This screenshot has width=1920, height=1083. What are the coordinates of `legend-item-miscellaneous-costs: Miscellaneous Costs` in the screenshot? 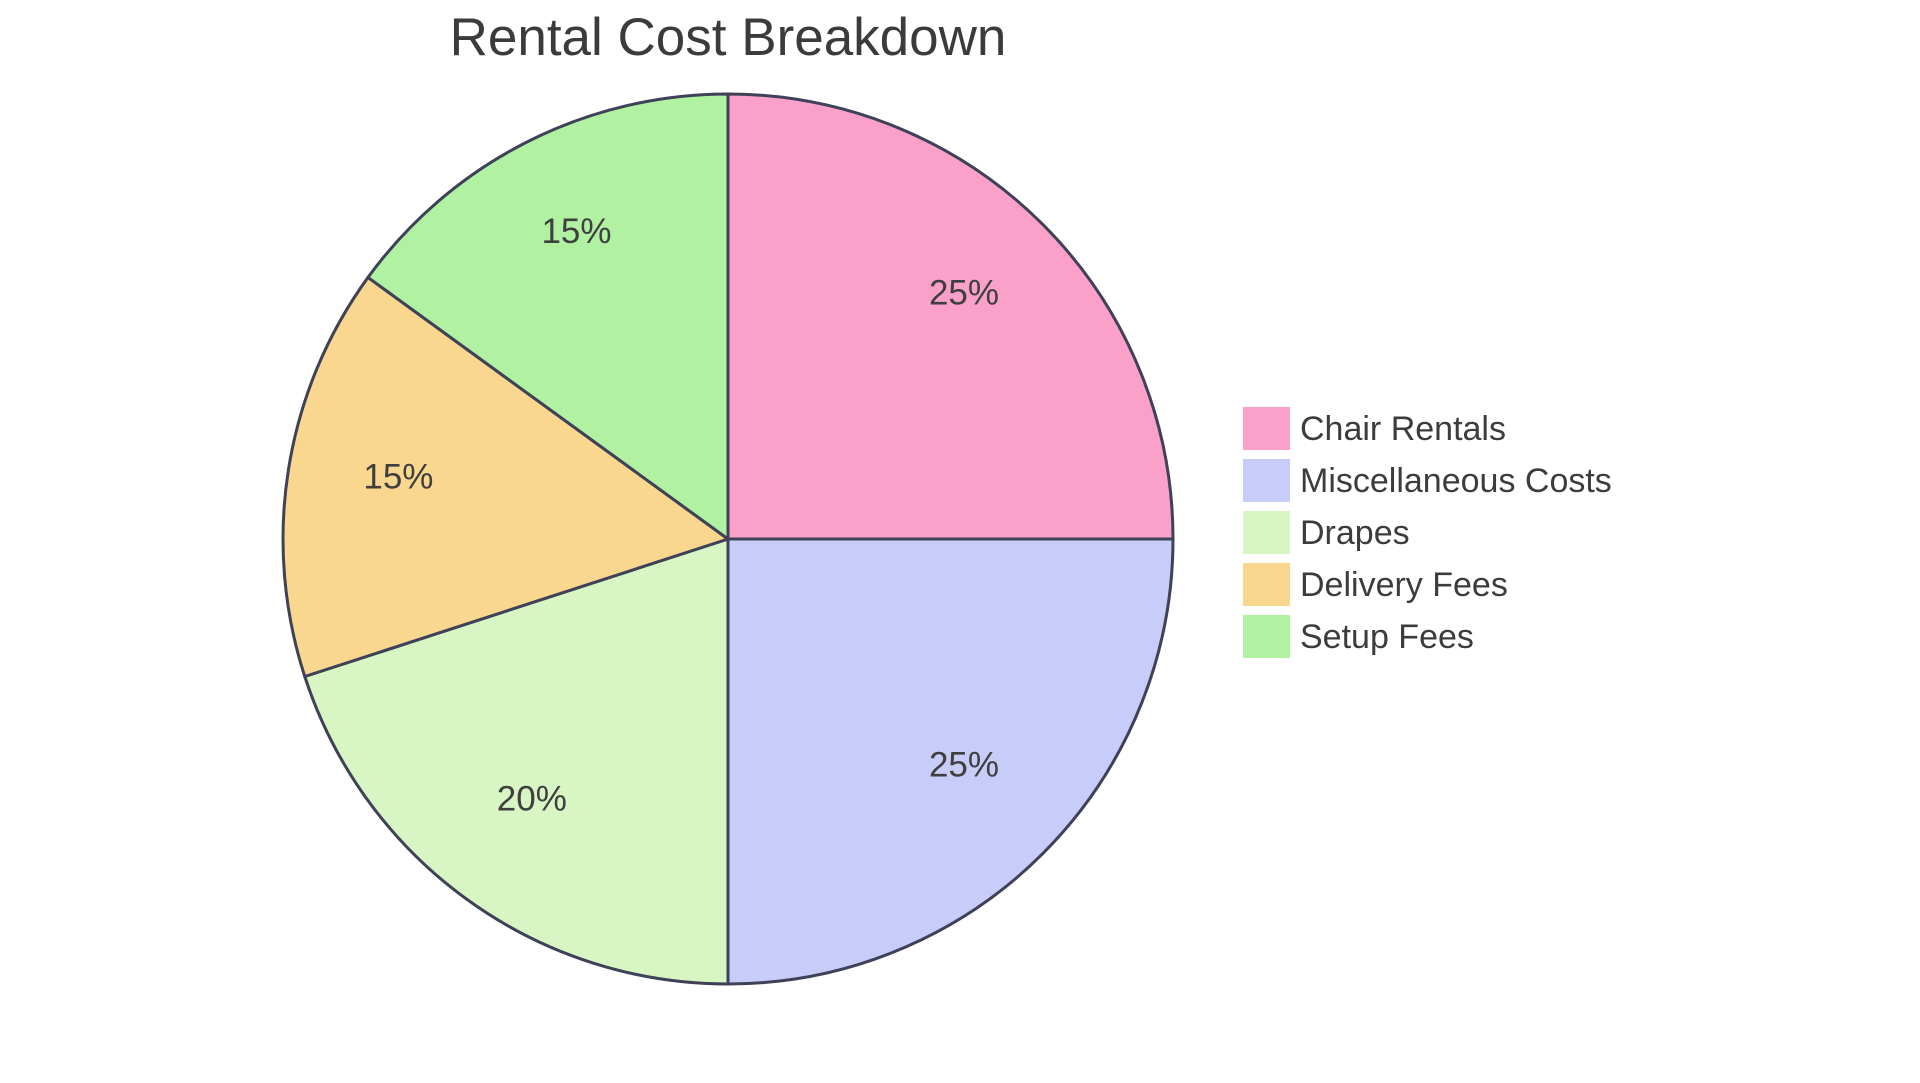 It's located at (1427, 480).